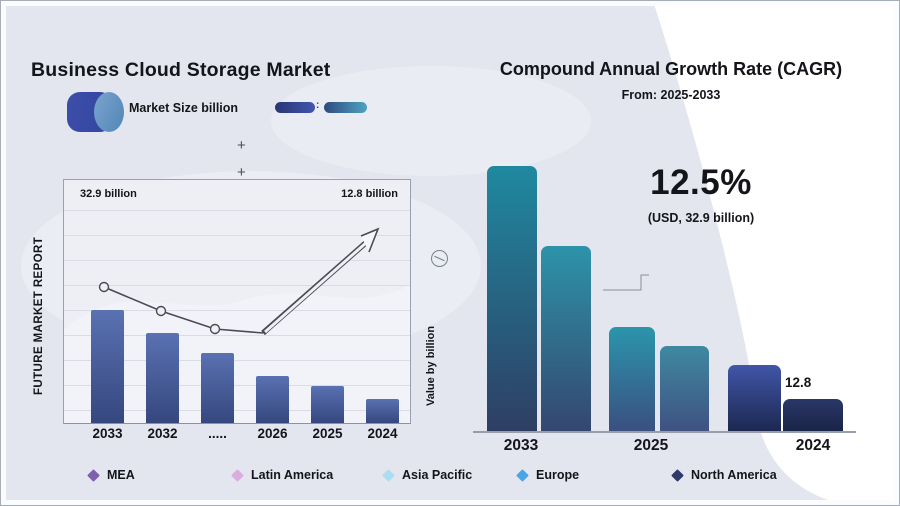  What do you see at coordinates (558, 475) in the screenshot?
I see `legend-label: Europe` at bounding box center [558, 475].